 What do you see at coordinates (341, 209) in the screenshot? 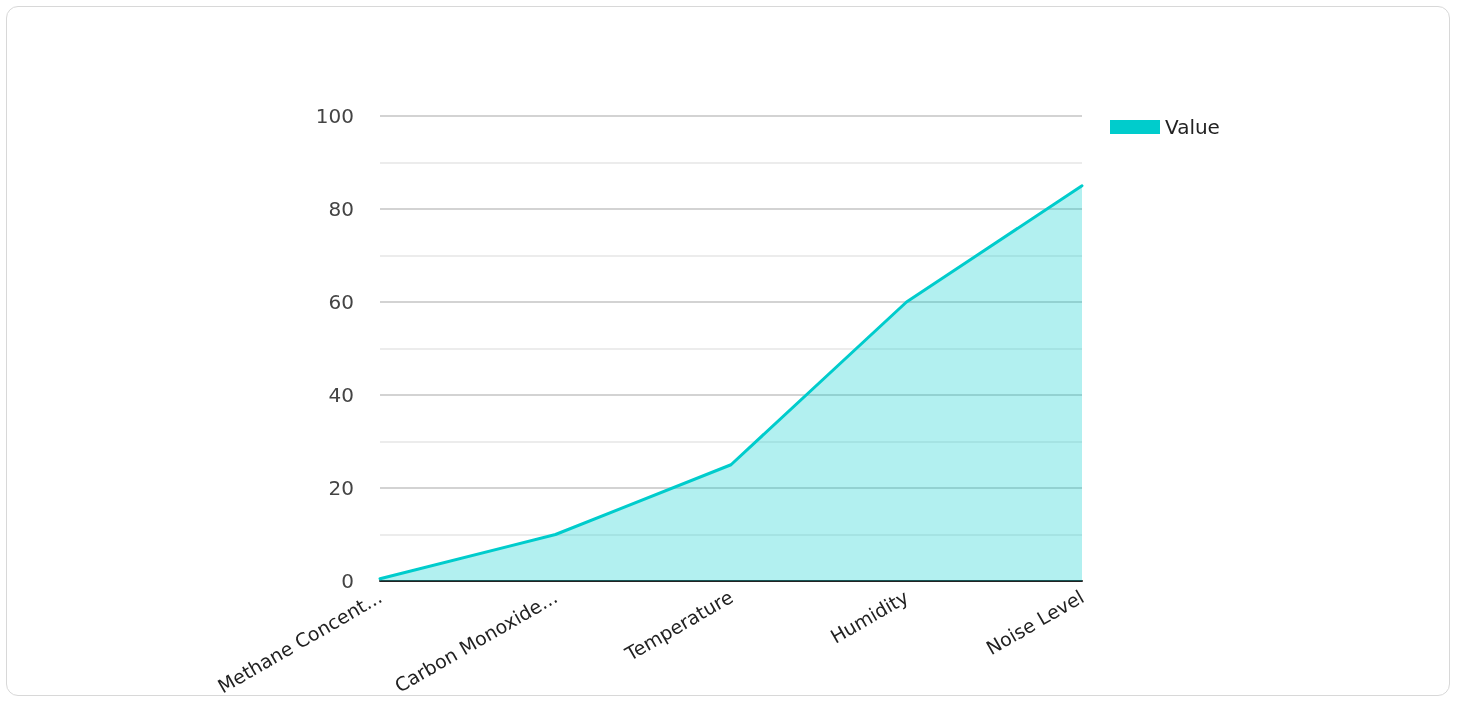
I see `y-tick-label: 80` at bounding box center [341, 209].